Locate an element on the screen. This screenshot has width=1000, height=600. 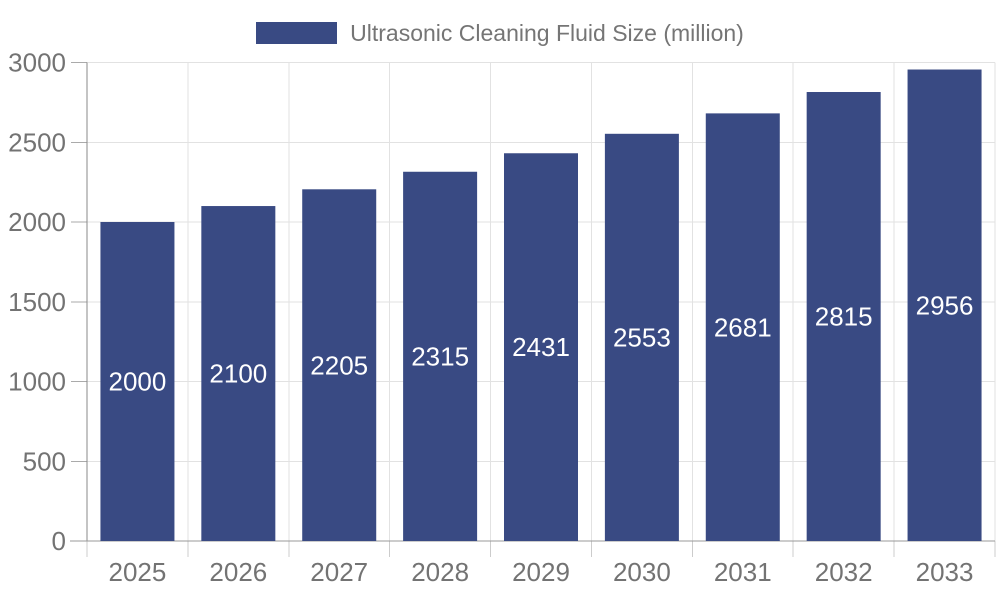
bar-value-label: 2681 is located at coordinates (743, 327).